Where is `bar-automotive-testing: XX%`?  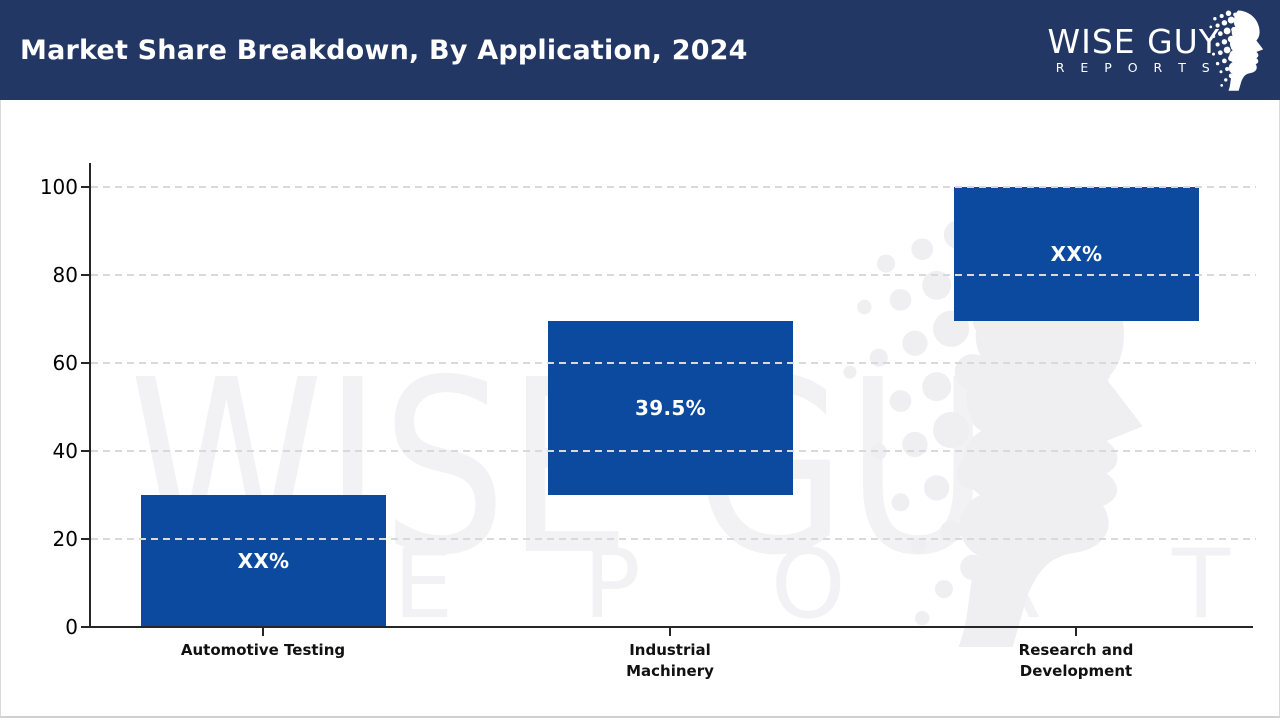
bar-automotive-testing: XX% is located at coordinates (263, 561).